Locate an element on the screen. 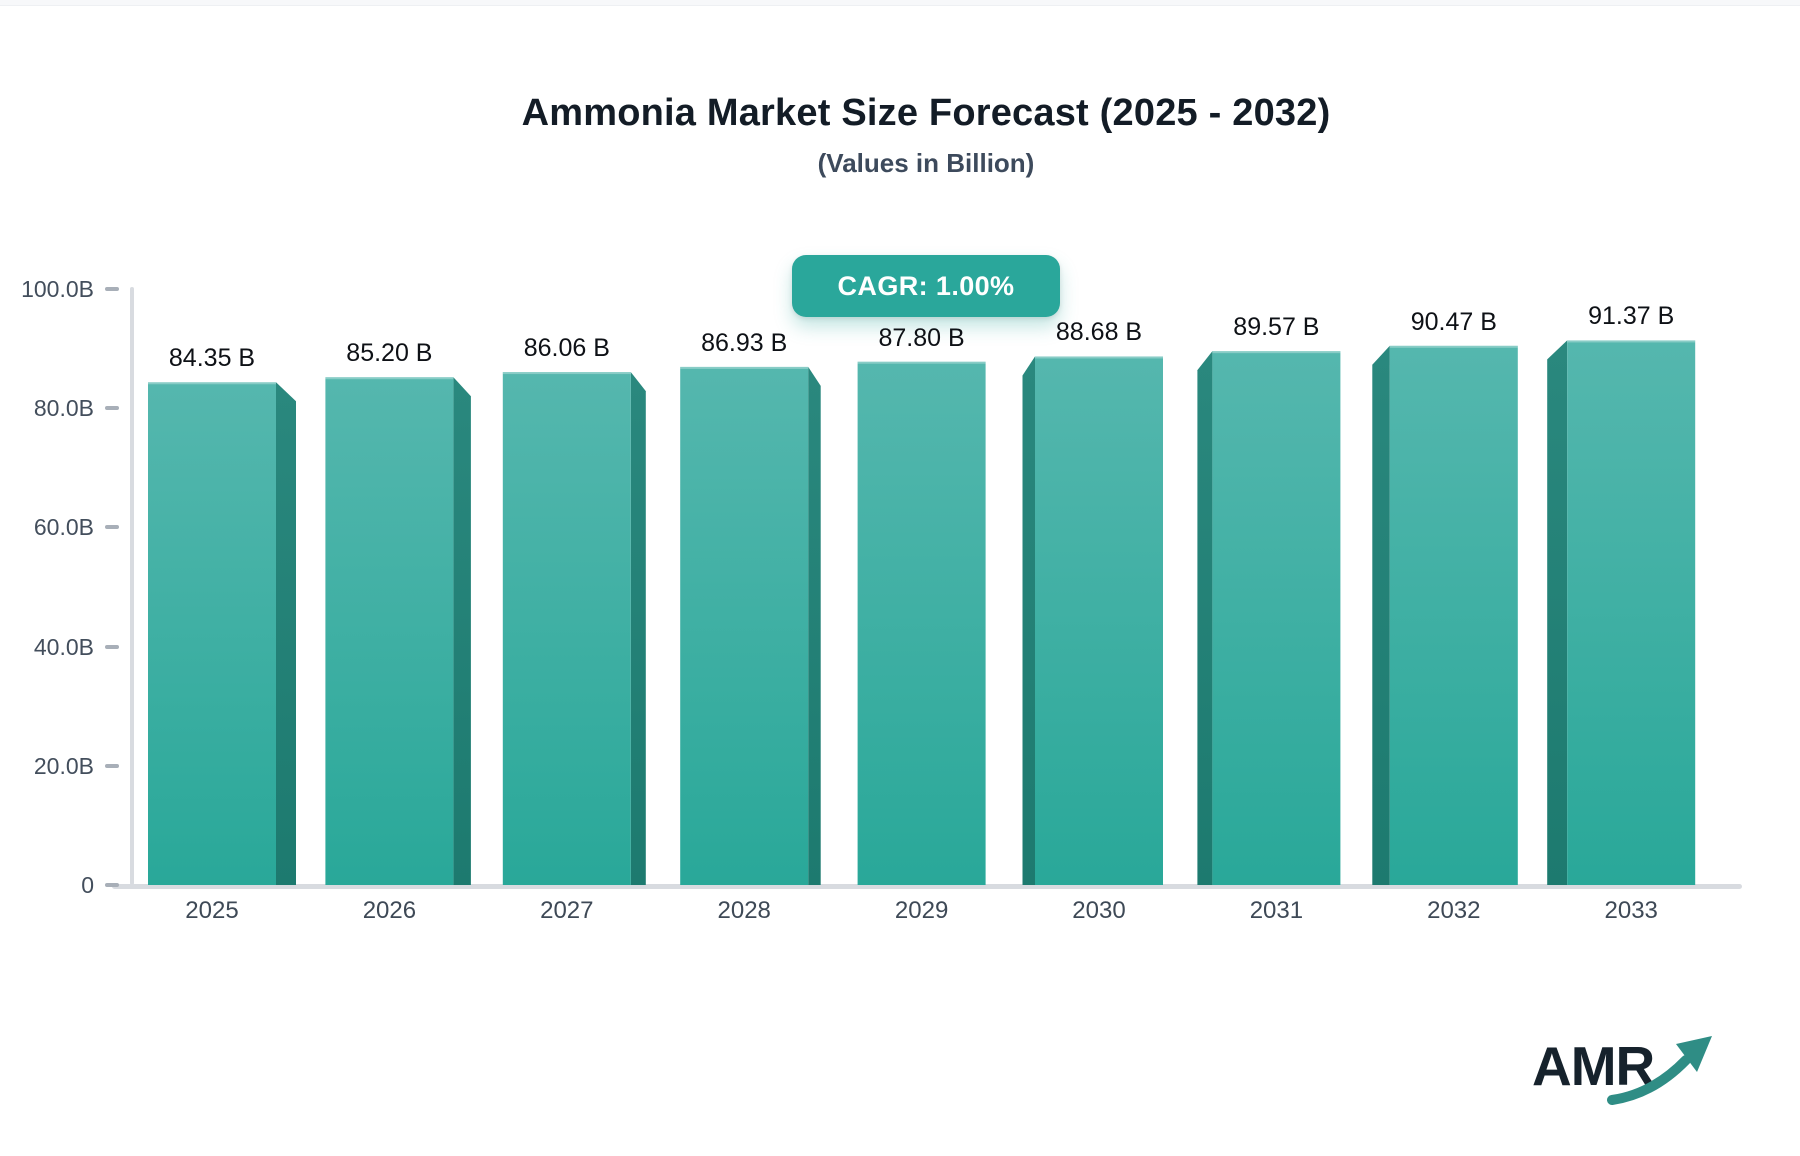 The height and width of the screenshot is (1156, 1800). x-axis-label: 2031 is located at coordinates (1276, 910).